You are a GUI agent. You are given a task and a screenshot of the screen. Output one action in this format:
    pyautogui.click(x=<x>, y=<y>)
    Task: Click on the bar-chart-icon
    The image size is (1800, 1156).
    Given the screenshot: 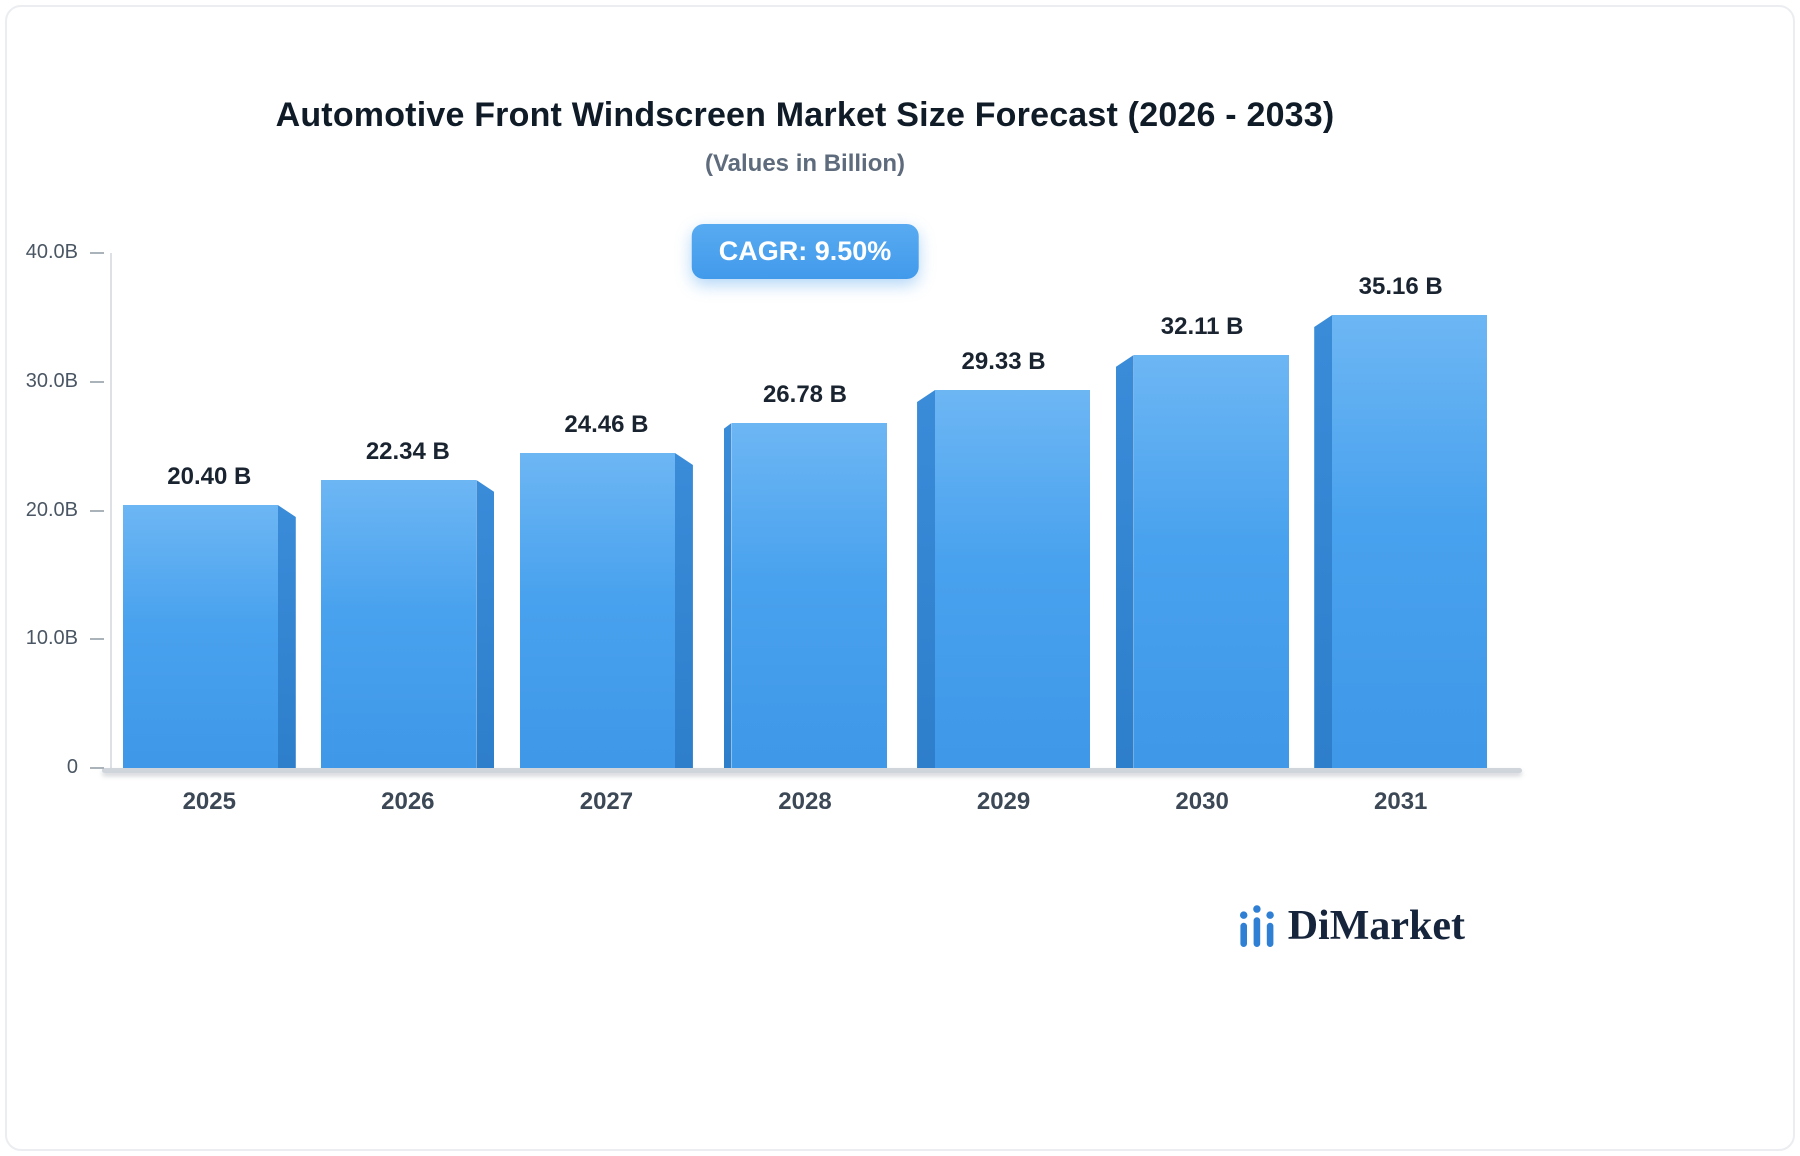 What is the action you would take?
    pyautogui.click(x=1256, y=926)
    